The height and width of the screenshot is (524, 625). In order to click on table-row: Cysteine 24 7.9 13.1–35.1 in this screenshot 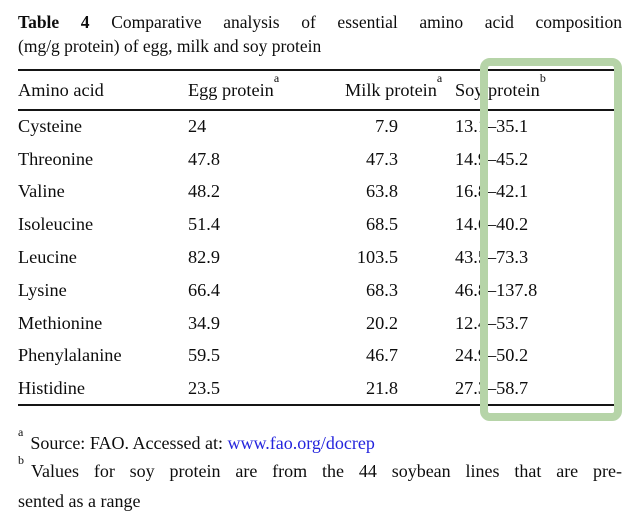, I will do `click(320, 126)`.